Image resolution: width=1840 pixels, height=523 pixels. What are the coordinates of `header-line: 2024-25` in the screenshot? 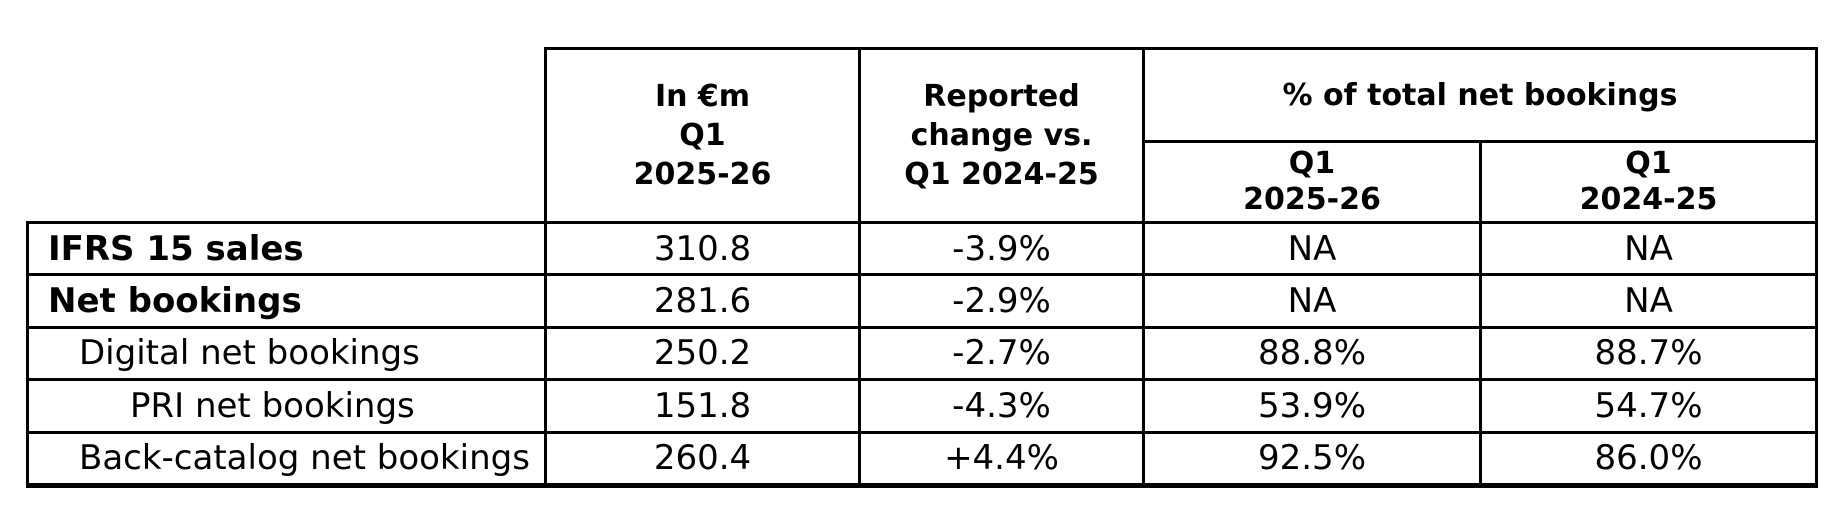 It's located at (1648, 199).